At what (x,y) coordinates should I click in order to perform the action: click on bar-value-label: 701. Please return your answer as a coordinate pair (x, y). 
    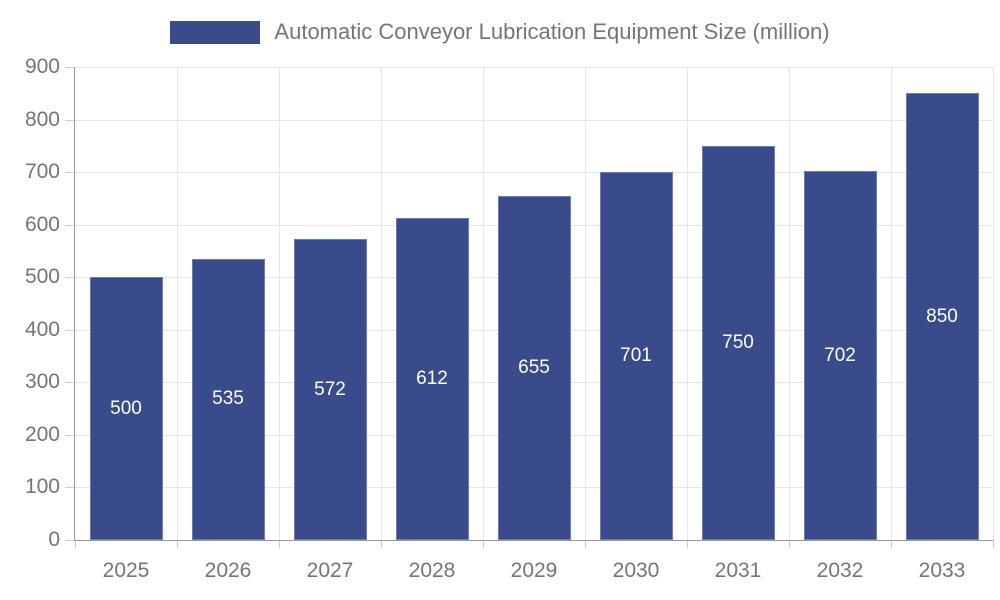
    Looking at the image, I should click on (636, 355).